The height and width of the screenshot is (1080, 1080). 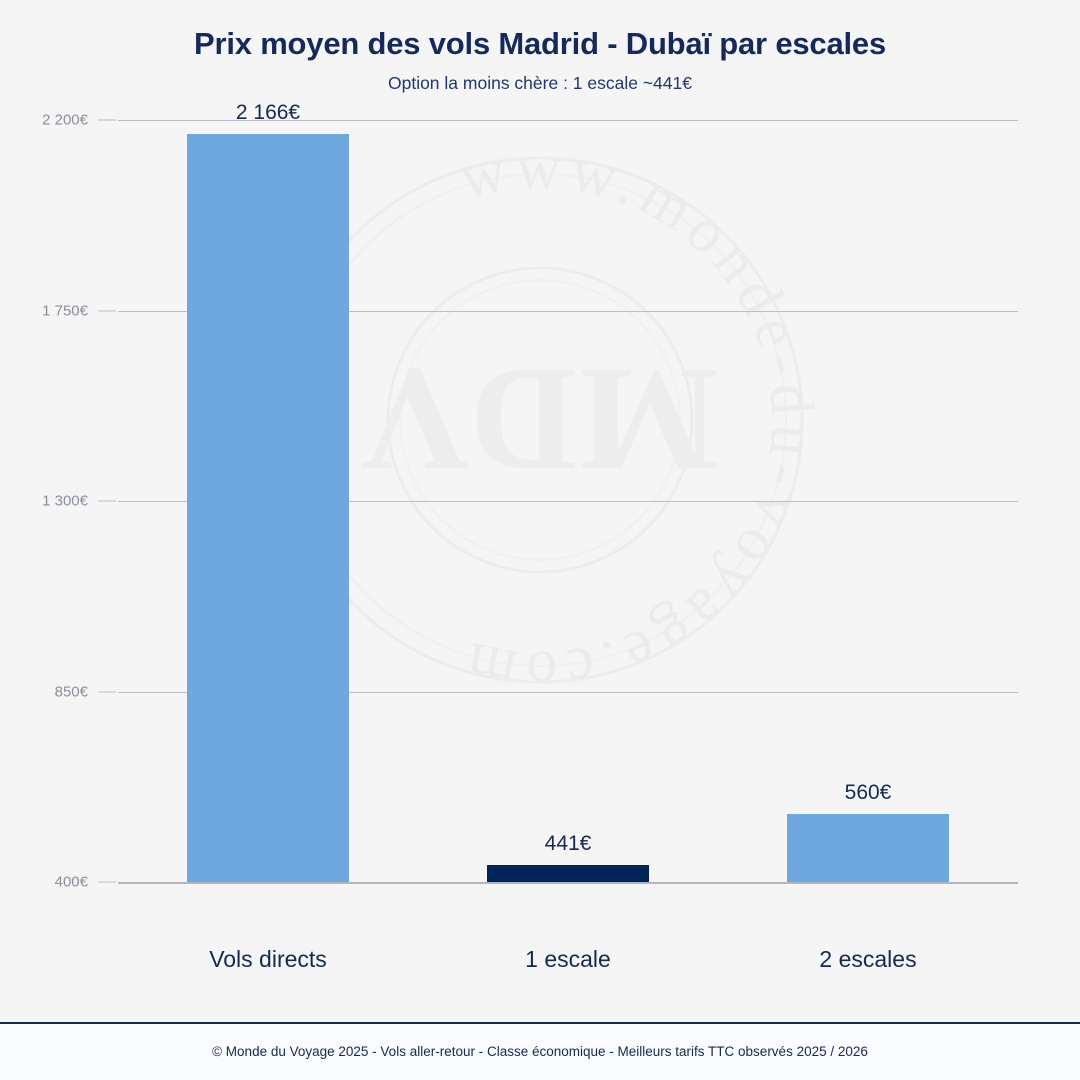 I want to click on bar-value-label: 441€, so click(x=568, y=843).